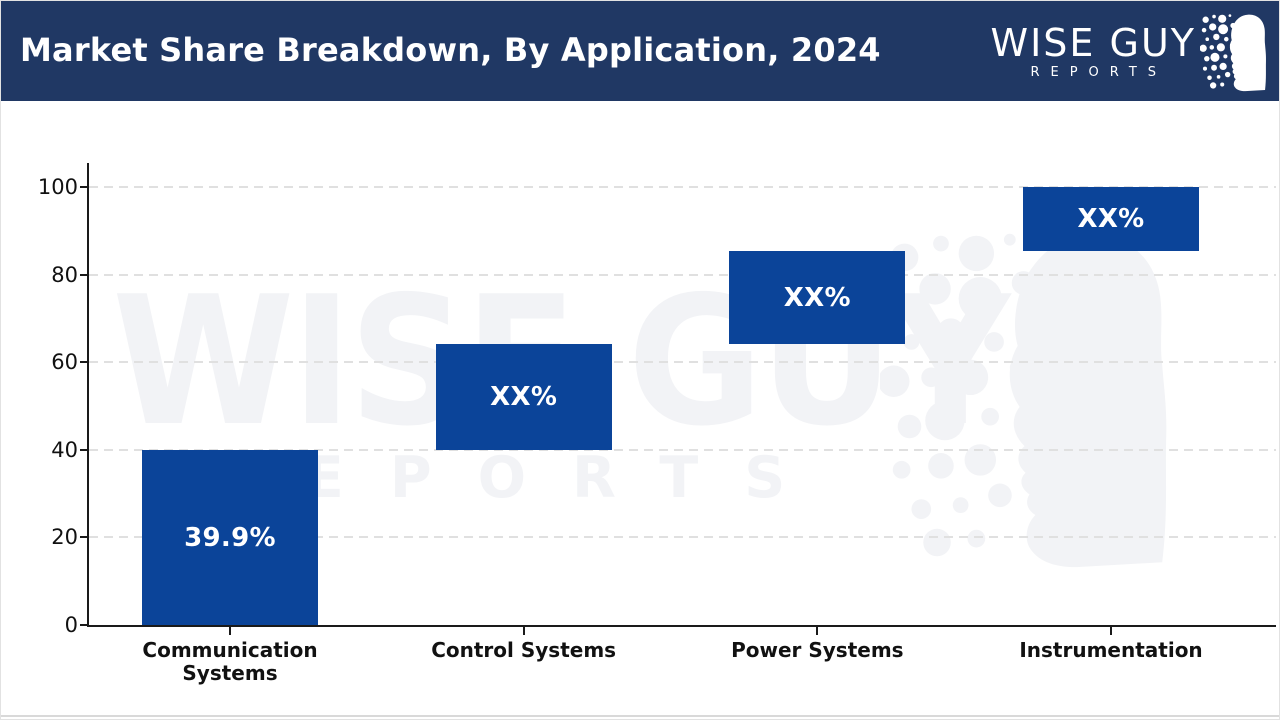 The height and width of the screenshot is (720, 1280). Describe the element at coordinates (64, 362) in the screenshot. I see `y-tick-label: 60` at that location.